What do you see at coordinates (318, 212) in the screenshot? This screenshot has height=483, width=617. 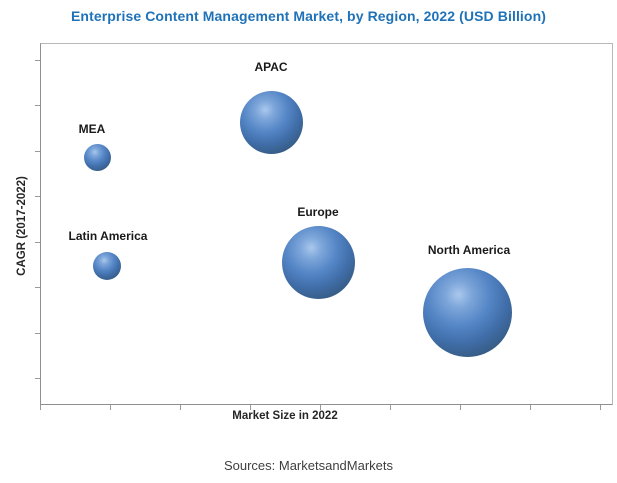 I see `bubble-label-europe: Europe` at bounding box center [318, 212].